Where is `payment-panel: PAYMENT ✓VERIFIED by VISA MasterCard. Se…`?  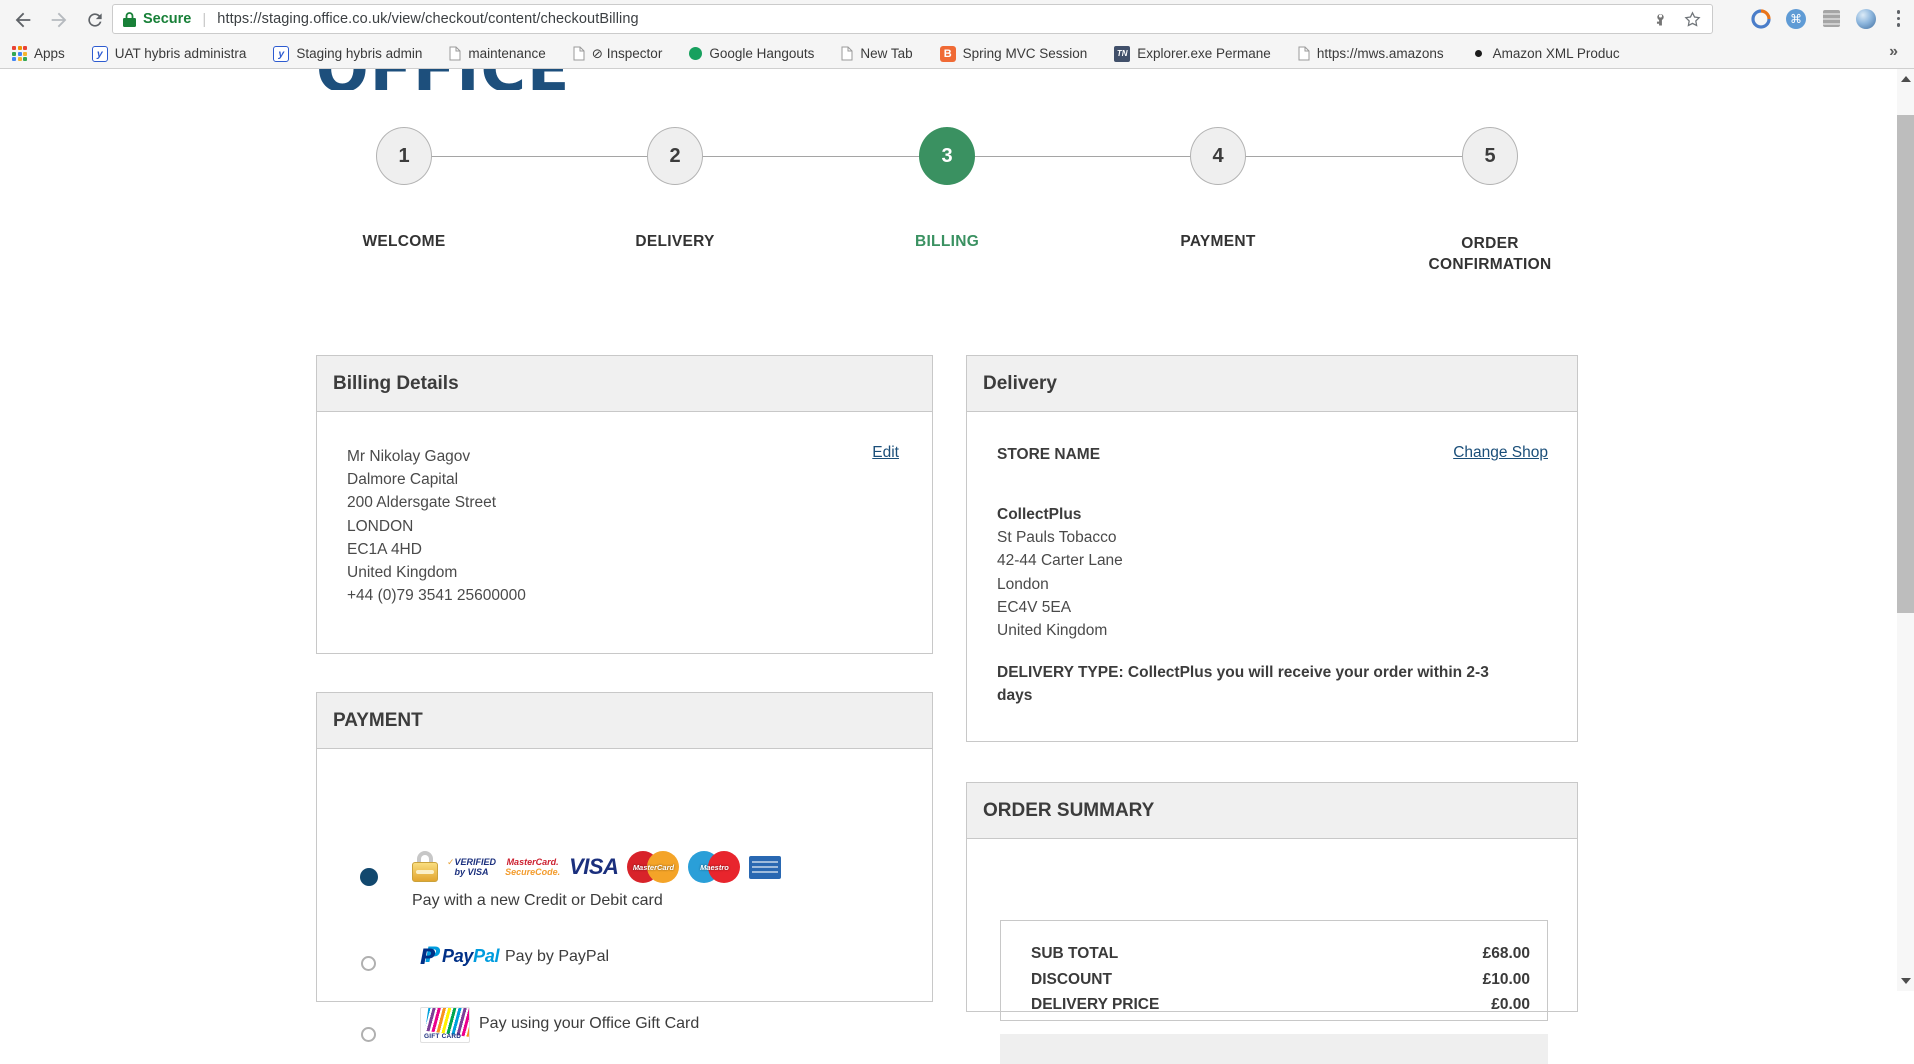
payment-panel: PAYMENT ✓VERIFIED by VISA MasterCard. Se… is located at coordinates (624, 867).